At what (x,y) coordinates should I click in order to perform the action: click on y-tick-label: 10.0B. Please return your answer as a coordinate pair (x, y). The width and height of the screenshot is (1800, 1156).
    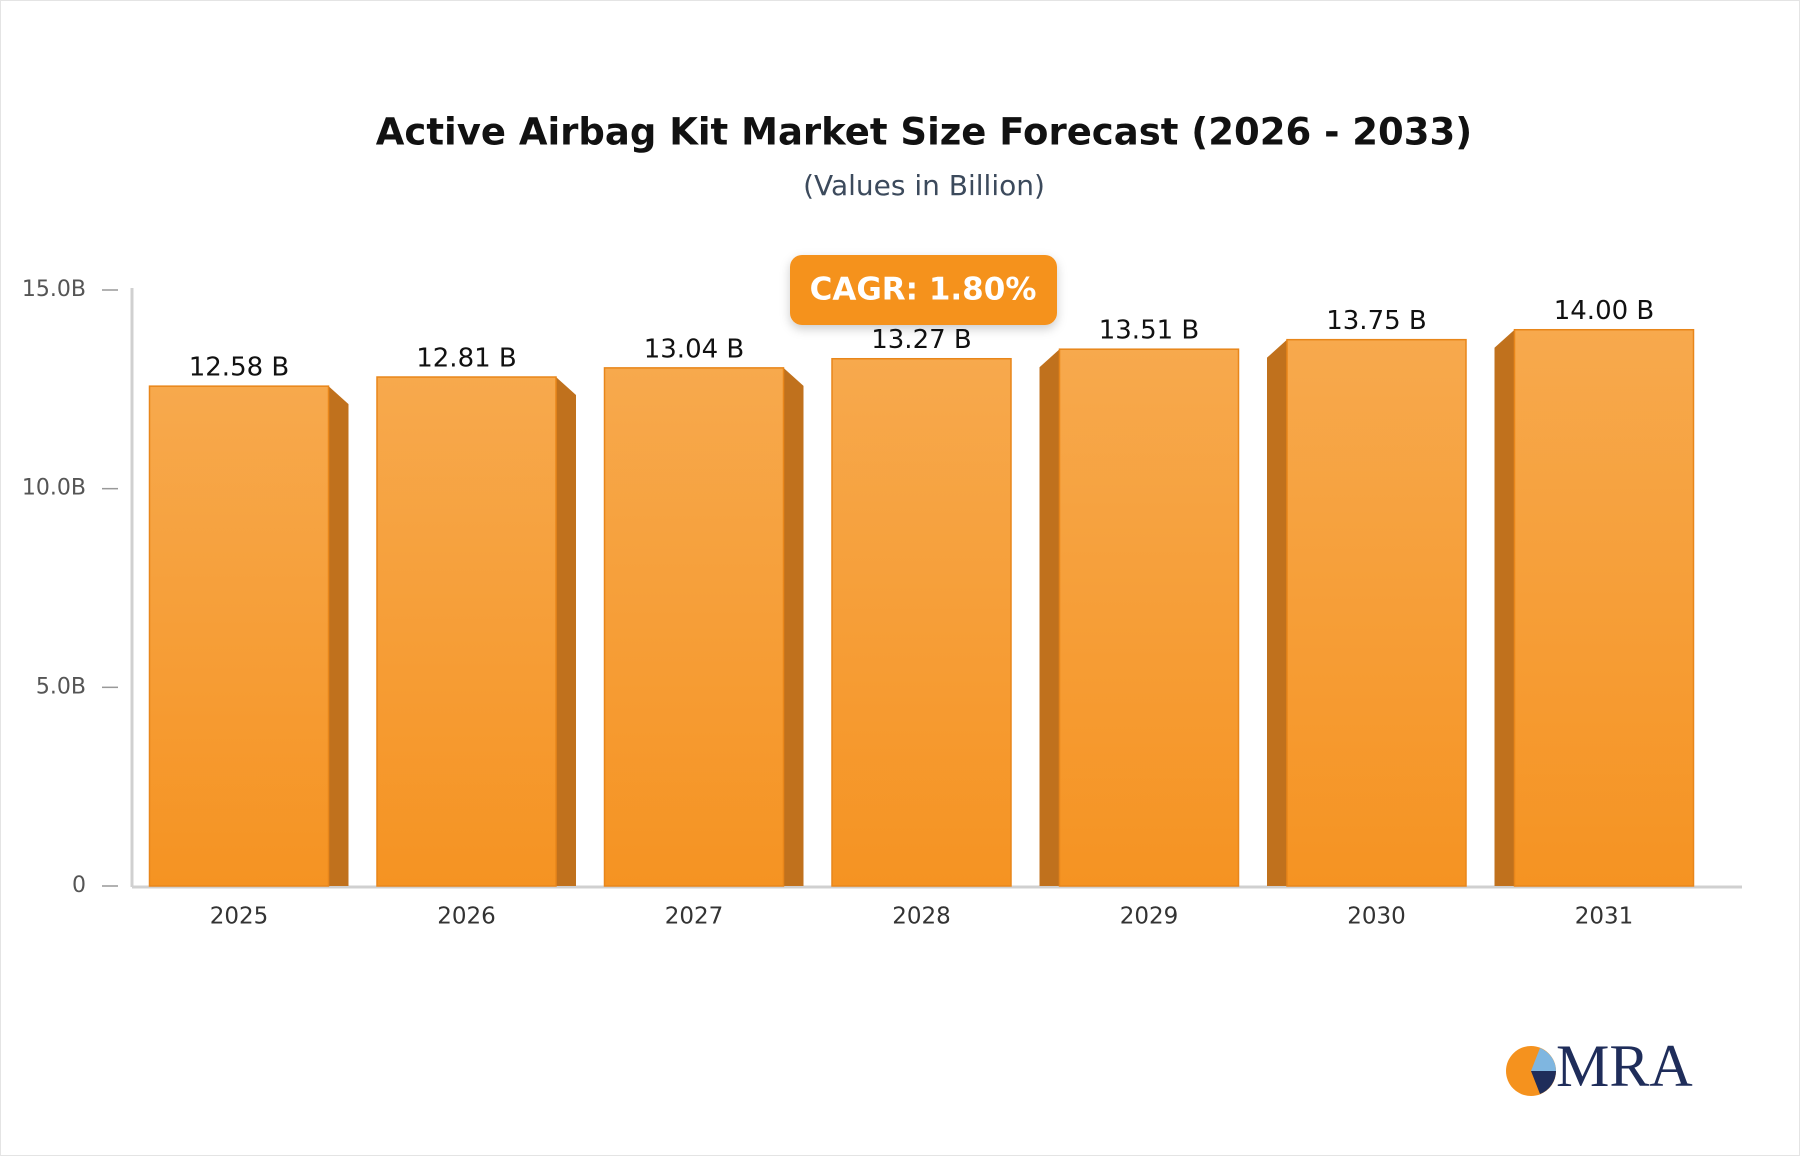
    Looking at the image, I should click on (54, 488).